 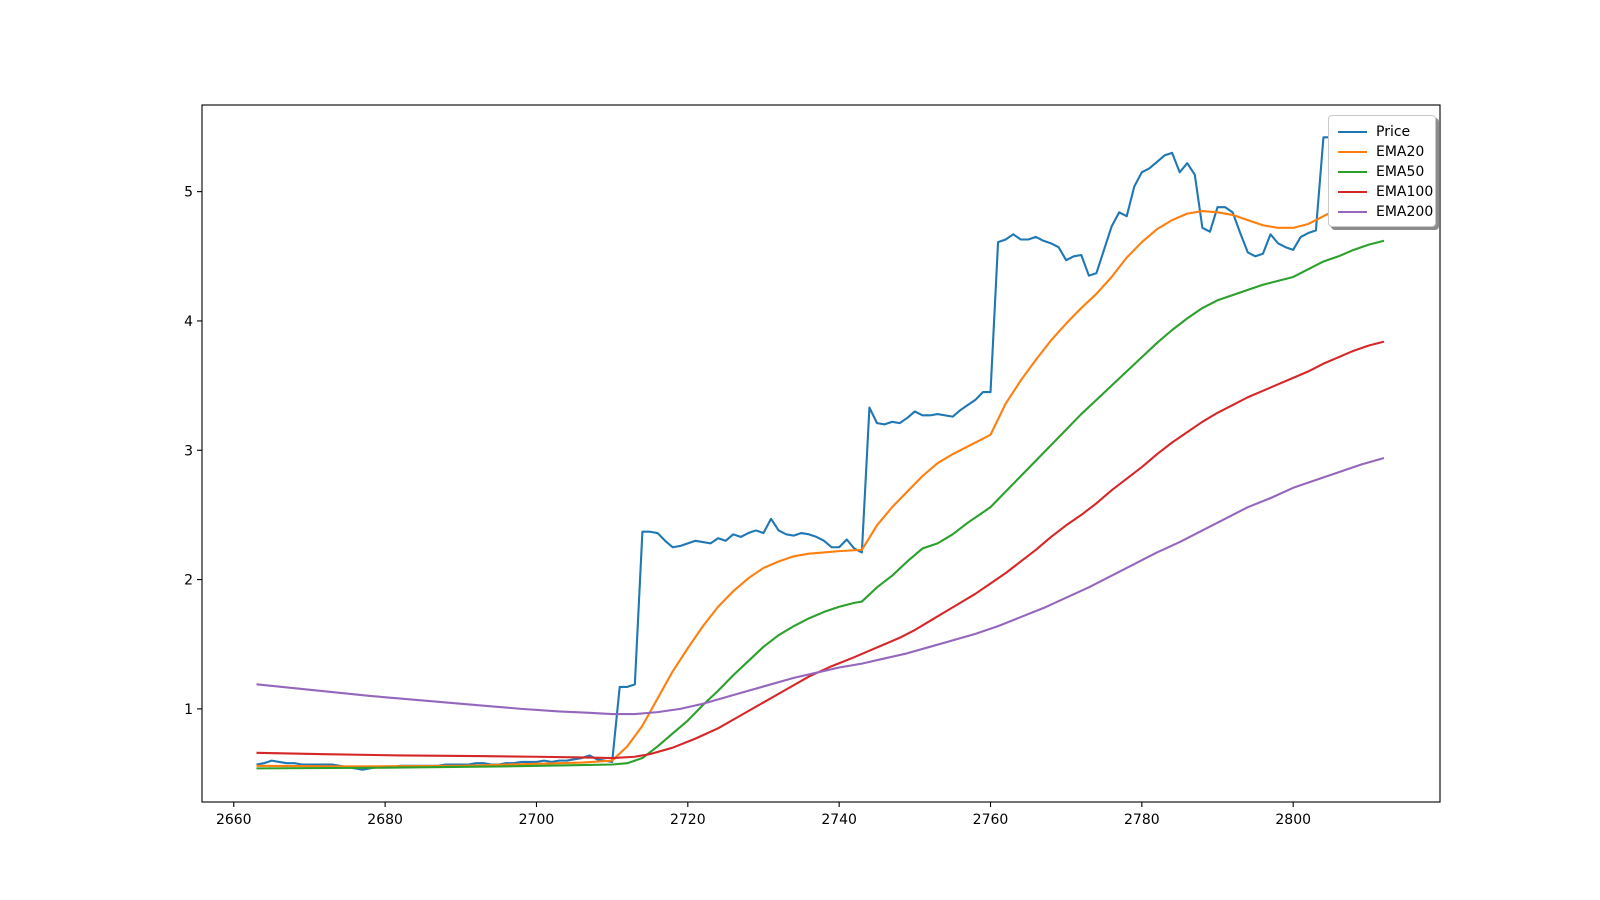 I want to click on legend-label: EMA20, so click(x=1400, y=152).